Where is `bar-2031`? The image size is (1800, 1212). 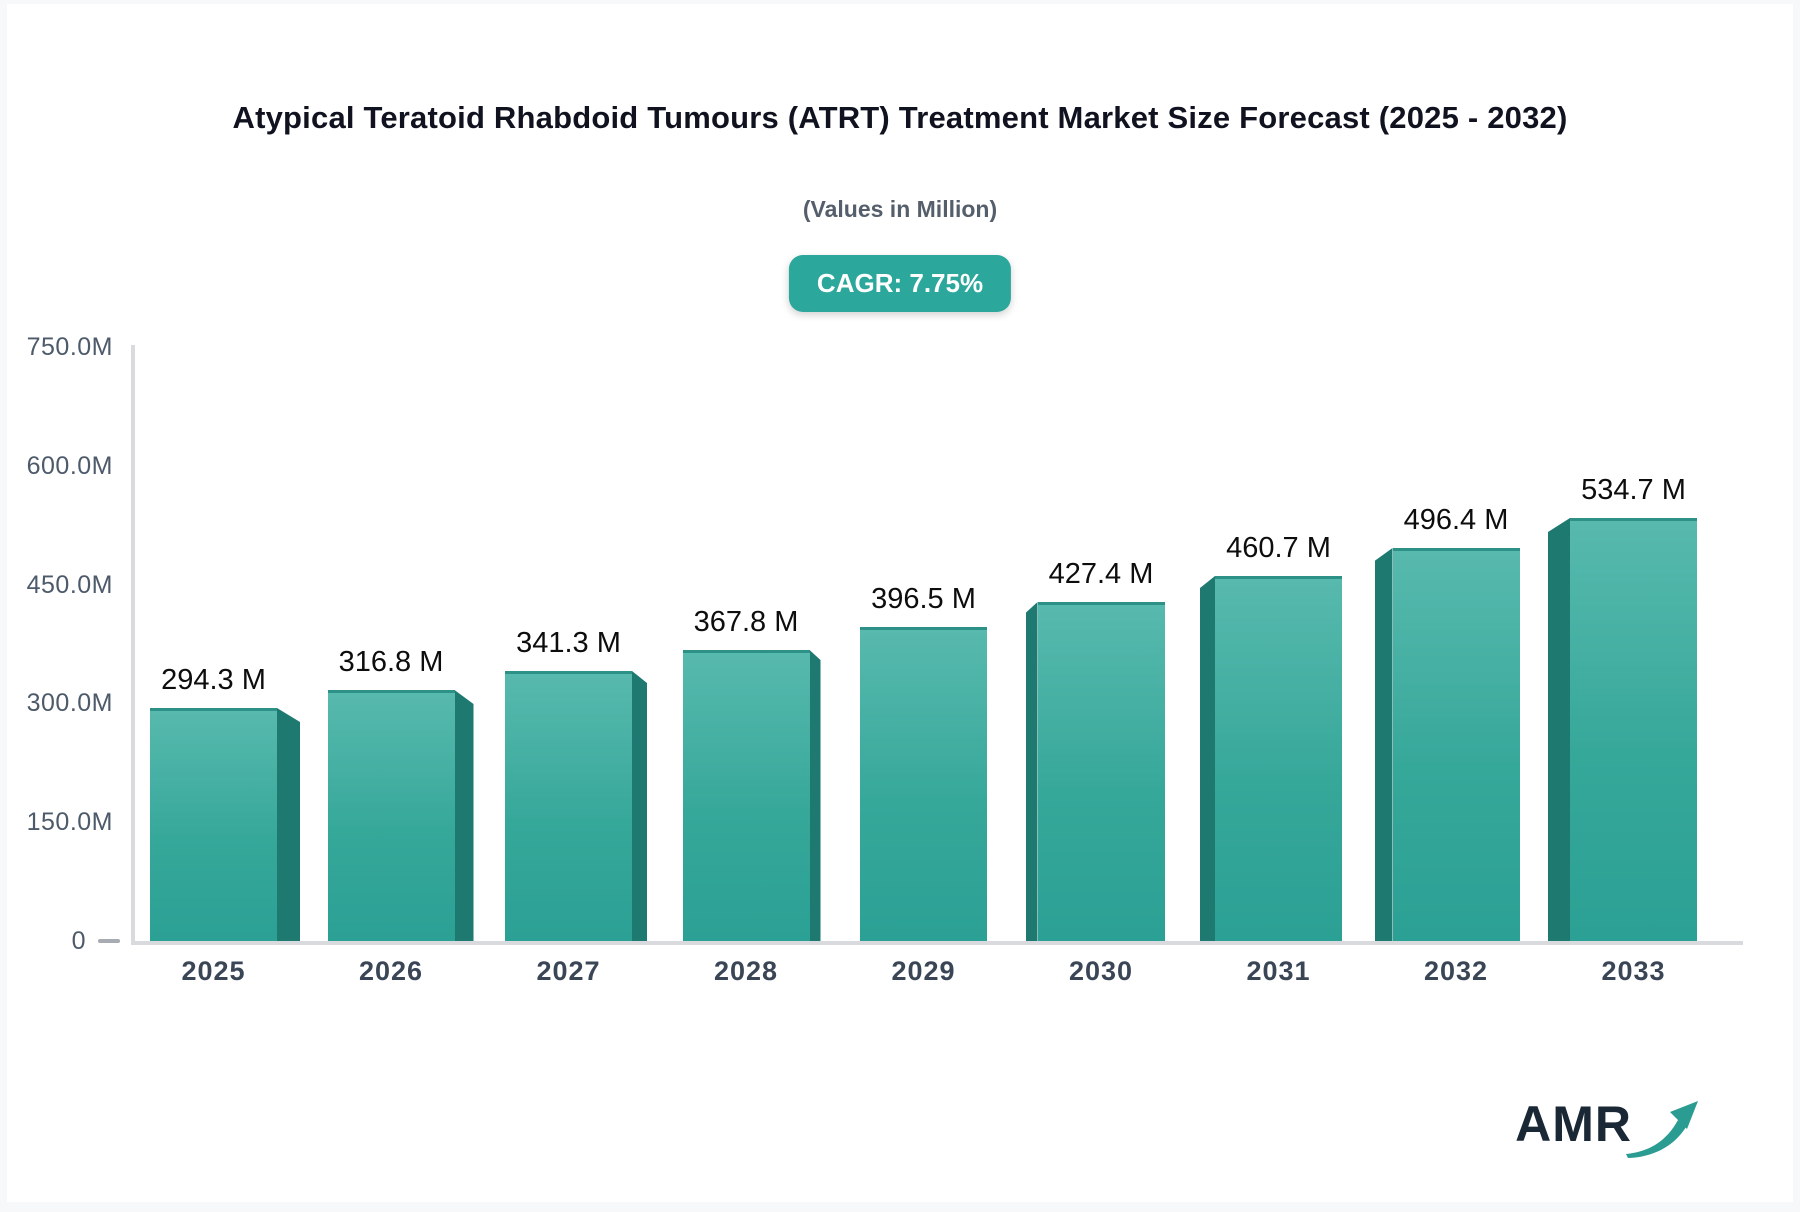
bar-2031 is located at coordinates (1278, 758).